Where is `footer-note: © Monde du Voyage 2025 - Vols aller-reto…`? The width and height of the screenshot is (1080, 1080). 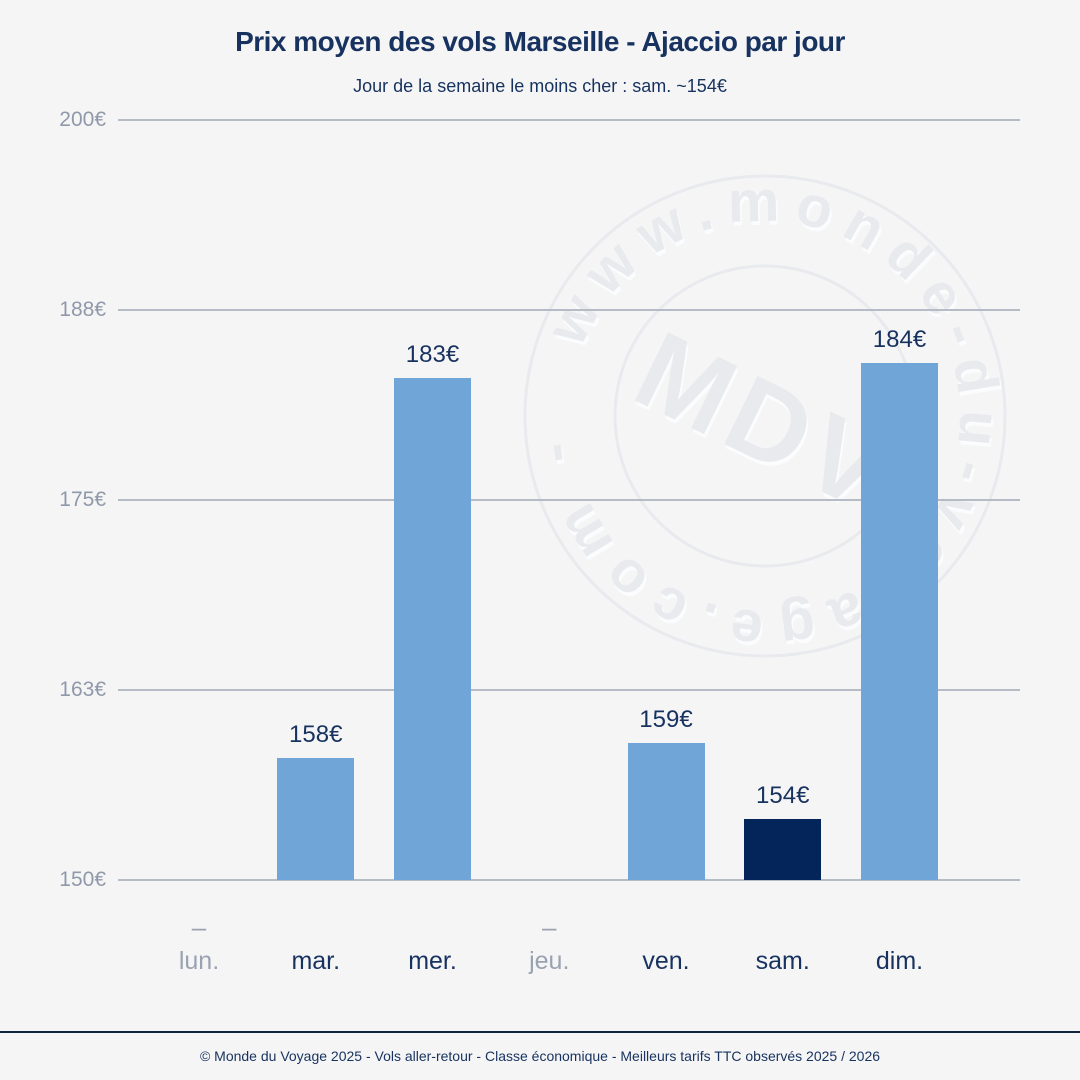
footer-note: © Monde du Voyage 2025 - Vols aller-reto… is located at coordinates (540, 1056).